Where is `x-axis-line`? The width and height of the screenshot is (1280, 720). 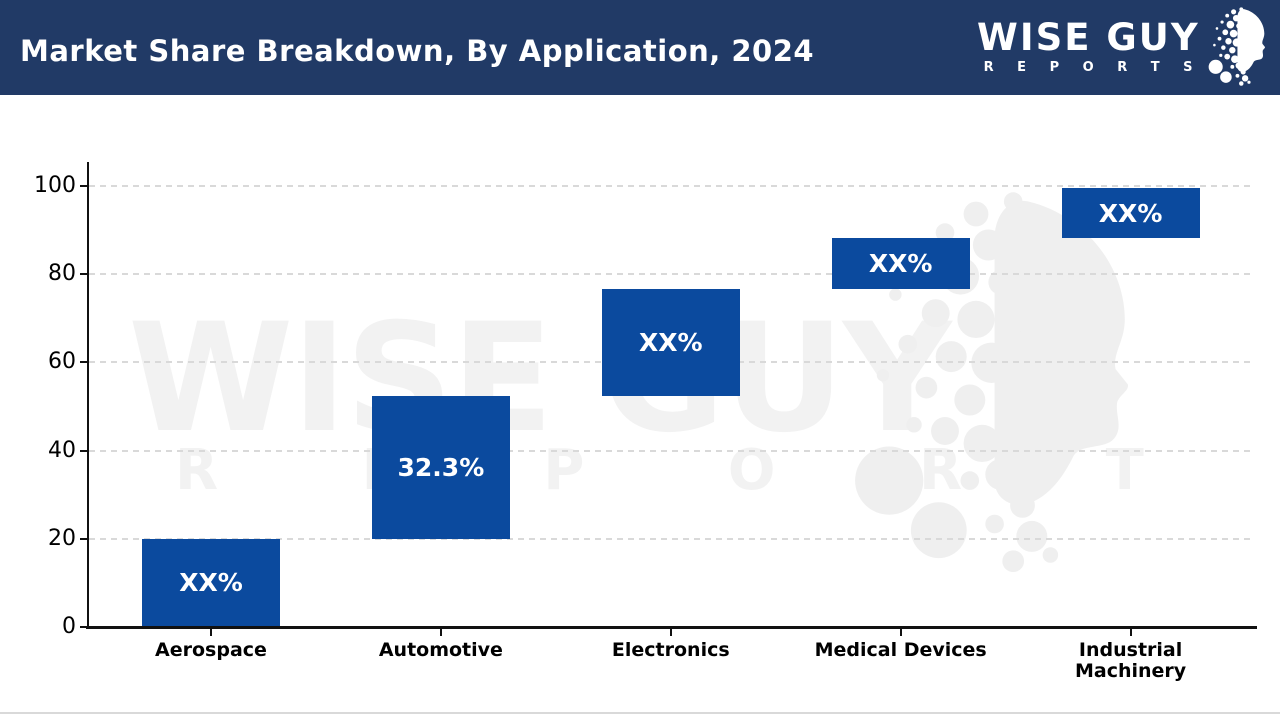
x-axis-line is located at coordinates (671, 627).